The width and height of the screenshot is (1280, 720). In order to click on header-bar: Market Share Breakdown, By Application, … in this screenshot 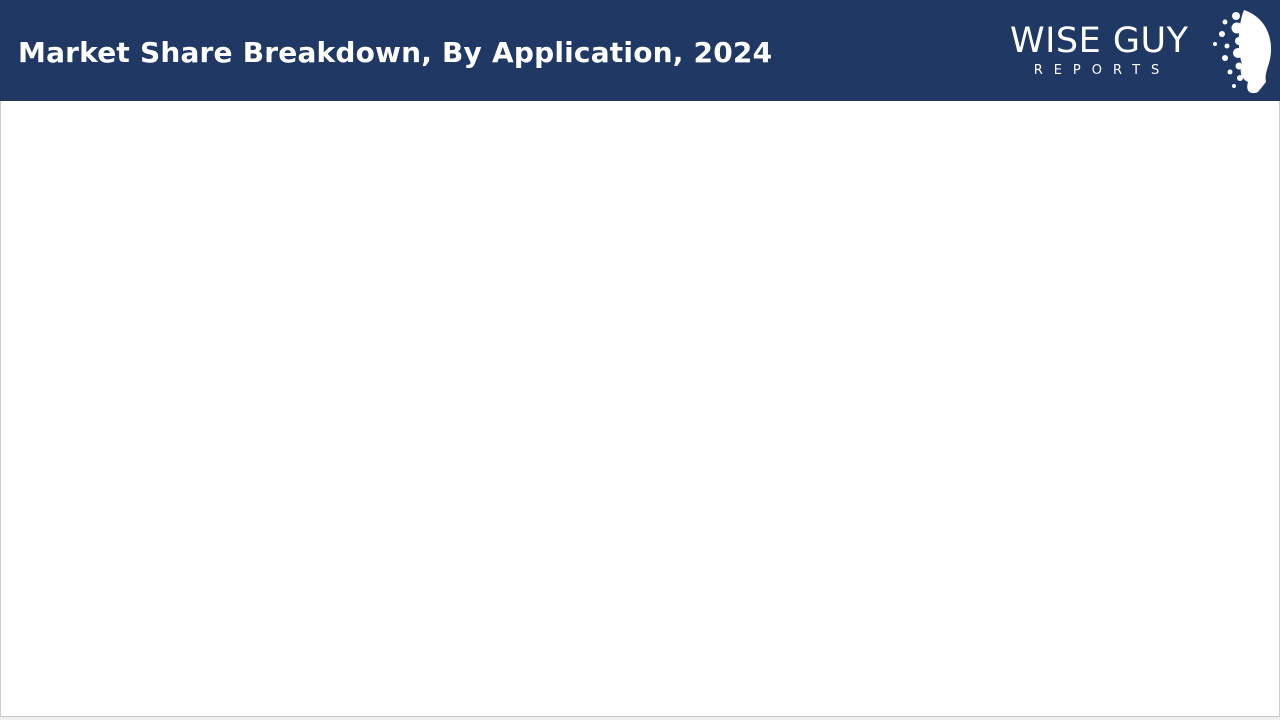, I will do `click(640, 50)`.